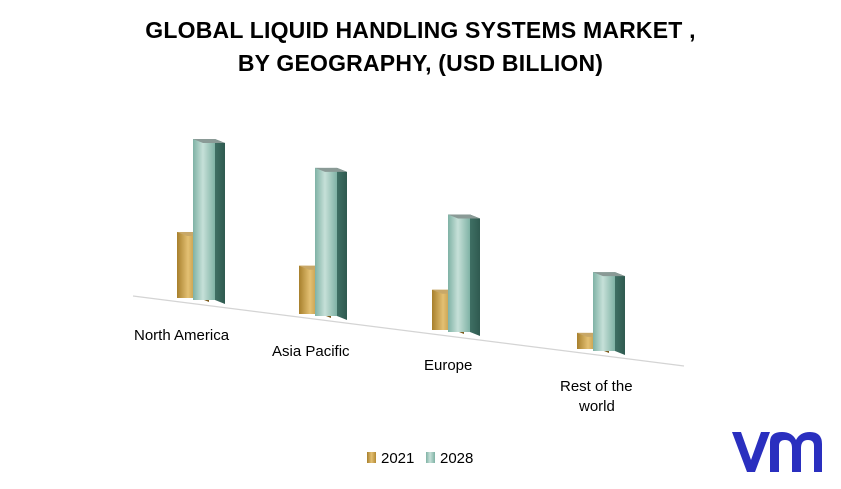  What do you see at coordinates (596, 406) in the screenshot?
I see `category-label-line: world` at bounding box center [596, 406].